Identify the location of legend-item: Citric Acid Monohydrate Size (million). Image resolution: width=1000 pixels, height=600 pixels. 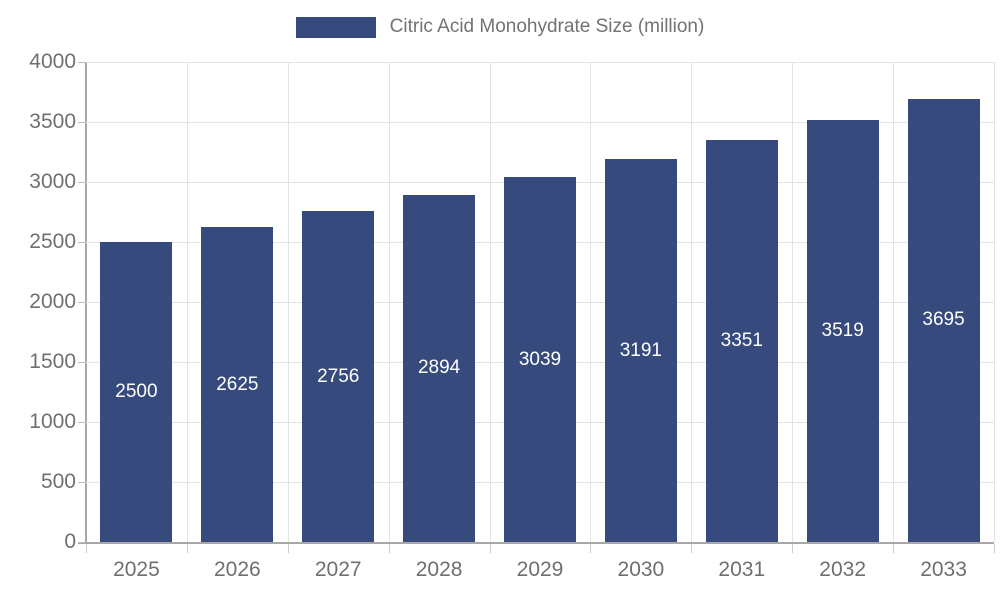
(500, 27).